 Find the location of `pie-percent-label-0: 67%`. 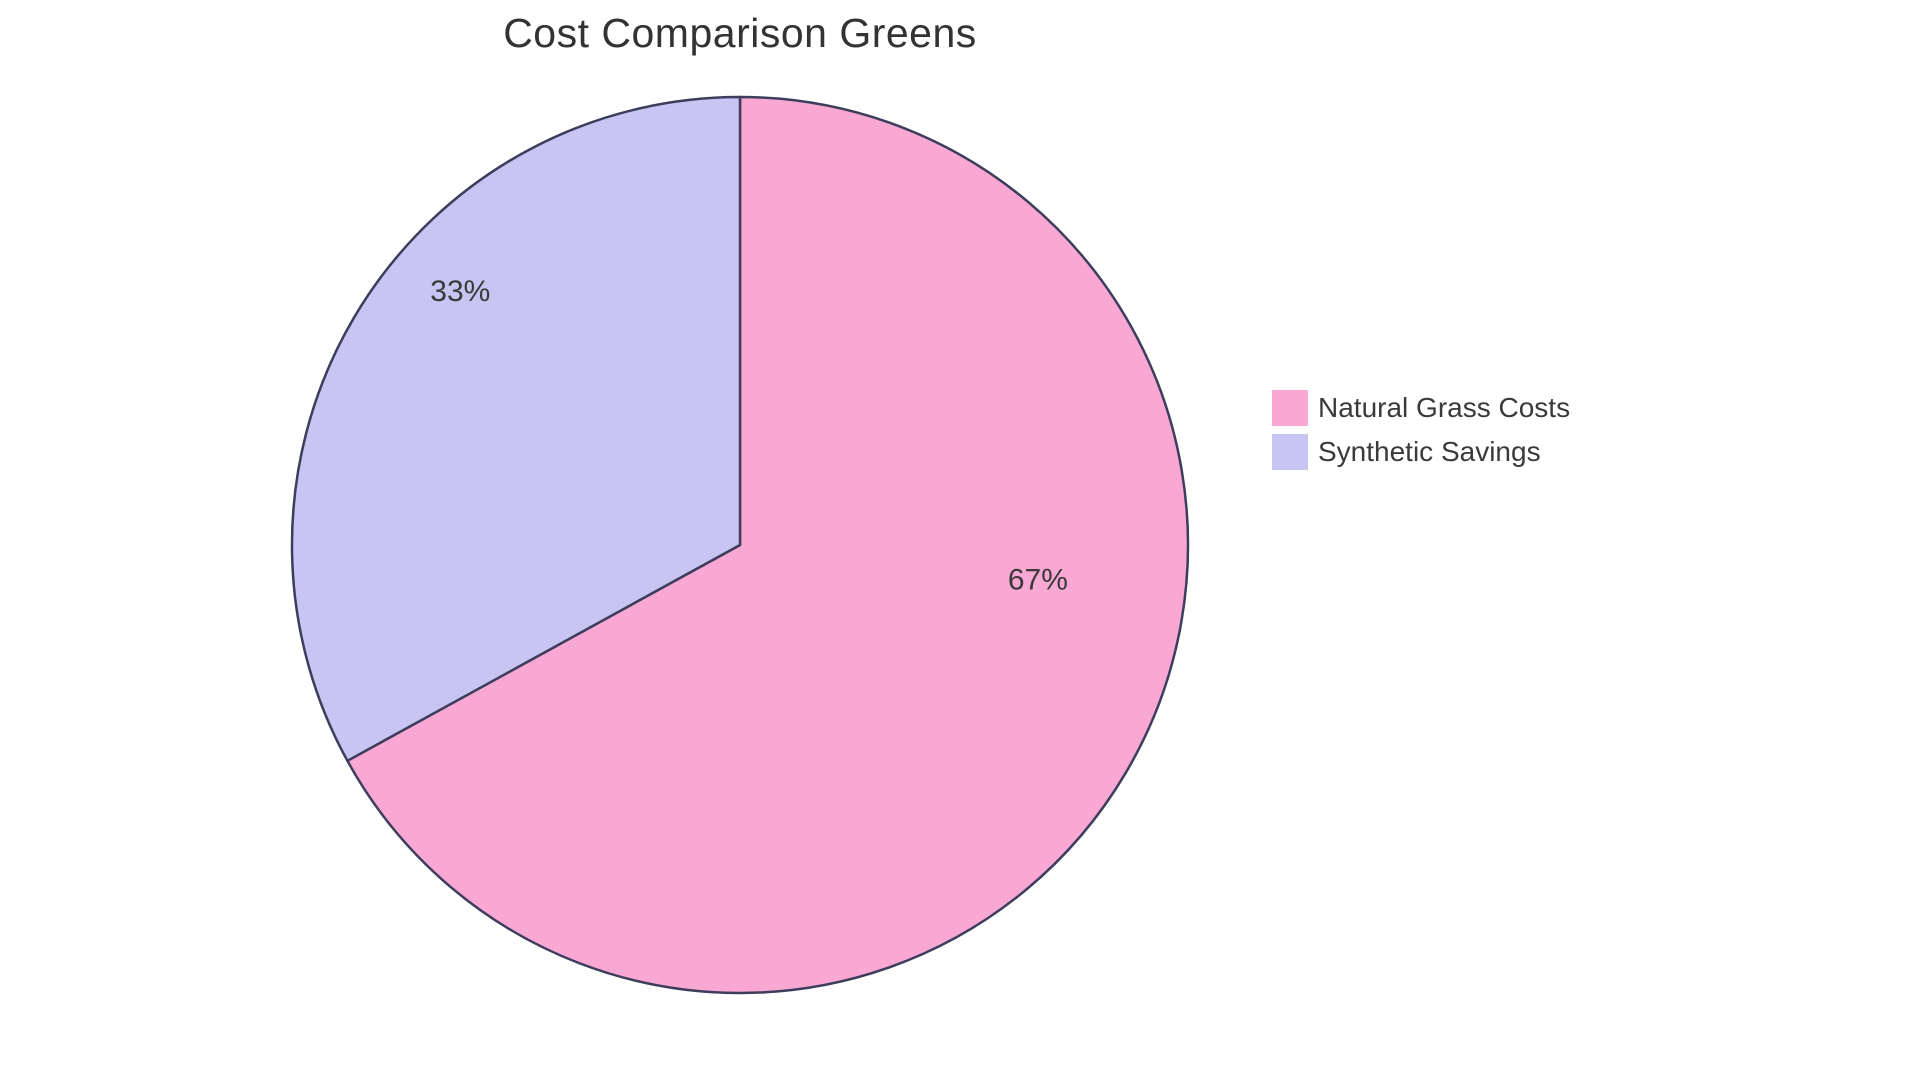

pie-percent-label-0: 67% is located at coordinates (1038, 580).